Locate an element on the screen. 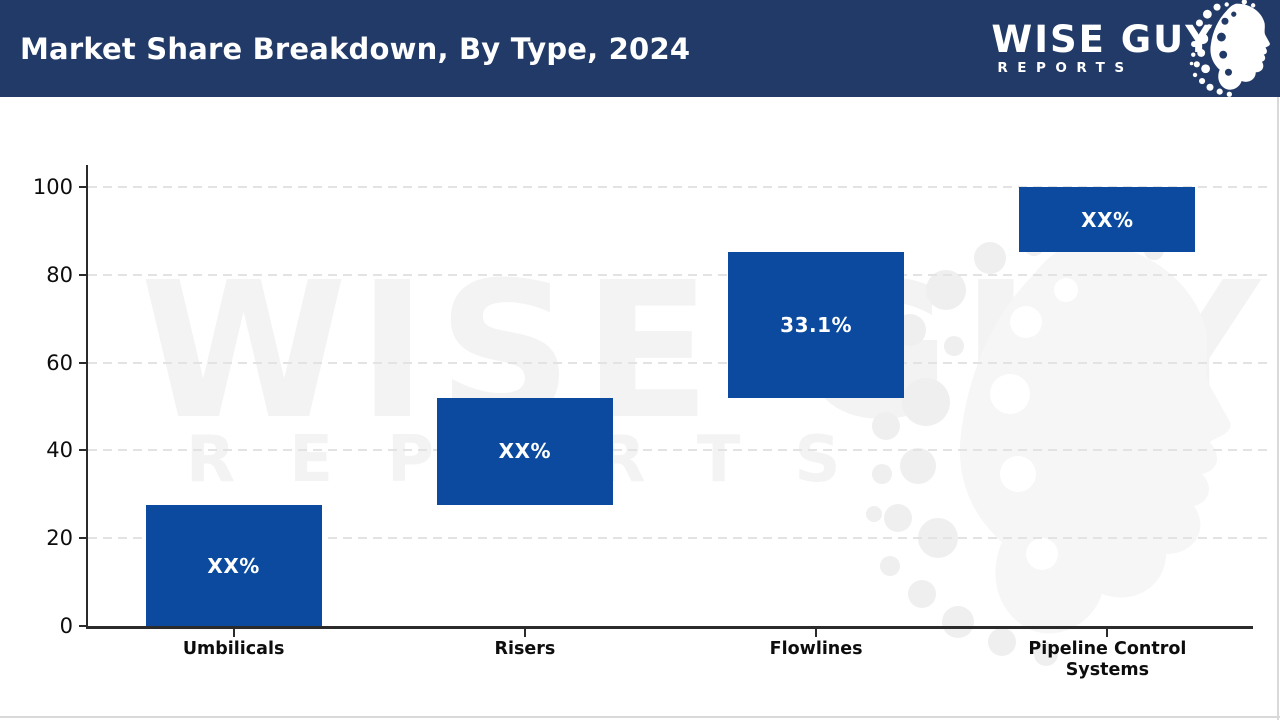 This screenshot has height=720, width=1280. x-axis-label-umbilicals: Umbilicals is located at coordinates (233, 649).